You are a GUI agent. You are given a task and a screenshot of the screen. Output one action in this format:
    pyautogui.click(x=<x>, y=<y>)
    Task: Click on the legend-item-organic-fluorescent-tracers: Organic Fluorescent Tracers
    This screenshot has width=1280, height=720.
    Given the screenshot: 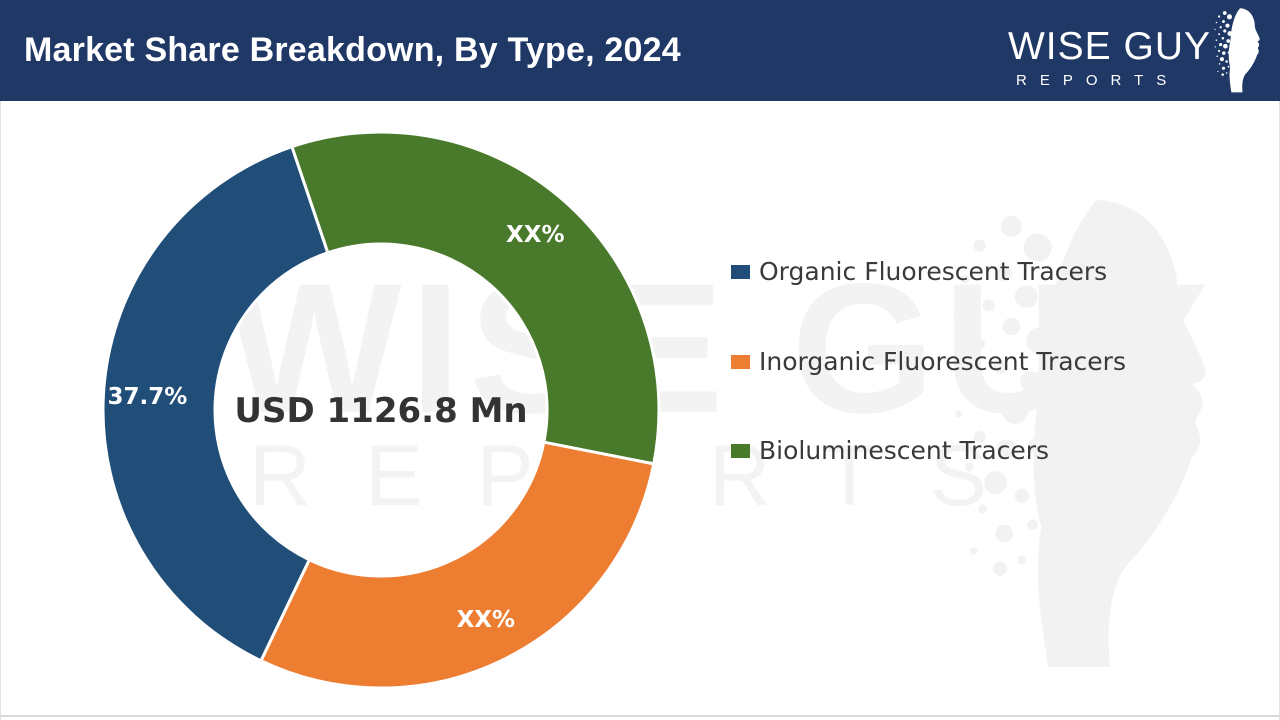 What is the action you would take?
    pyautogui.click(x=919, y=272)
    